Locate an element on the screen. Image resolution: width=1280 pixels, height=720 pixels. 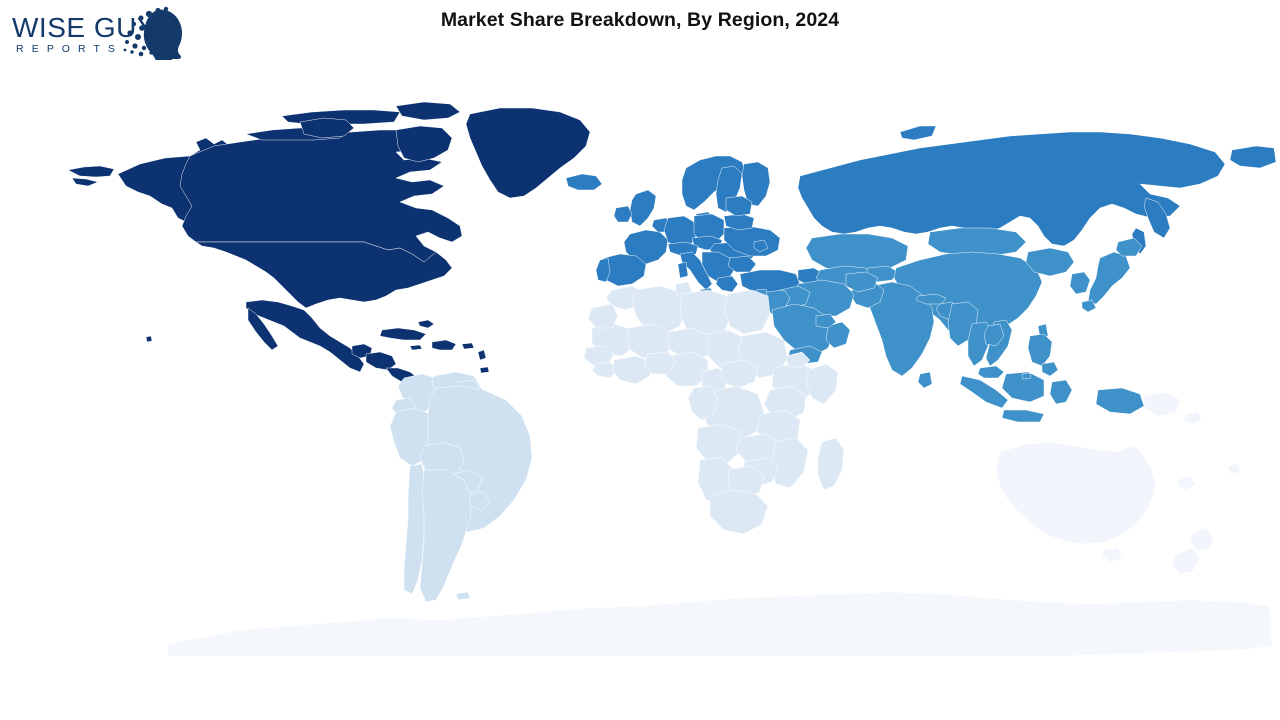
country-kazakhstan is located at coordinates (857, 253).